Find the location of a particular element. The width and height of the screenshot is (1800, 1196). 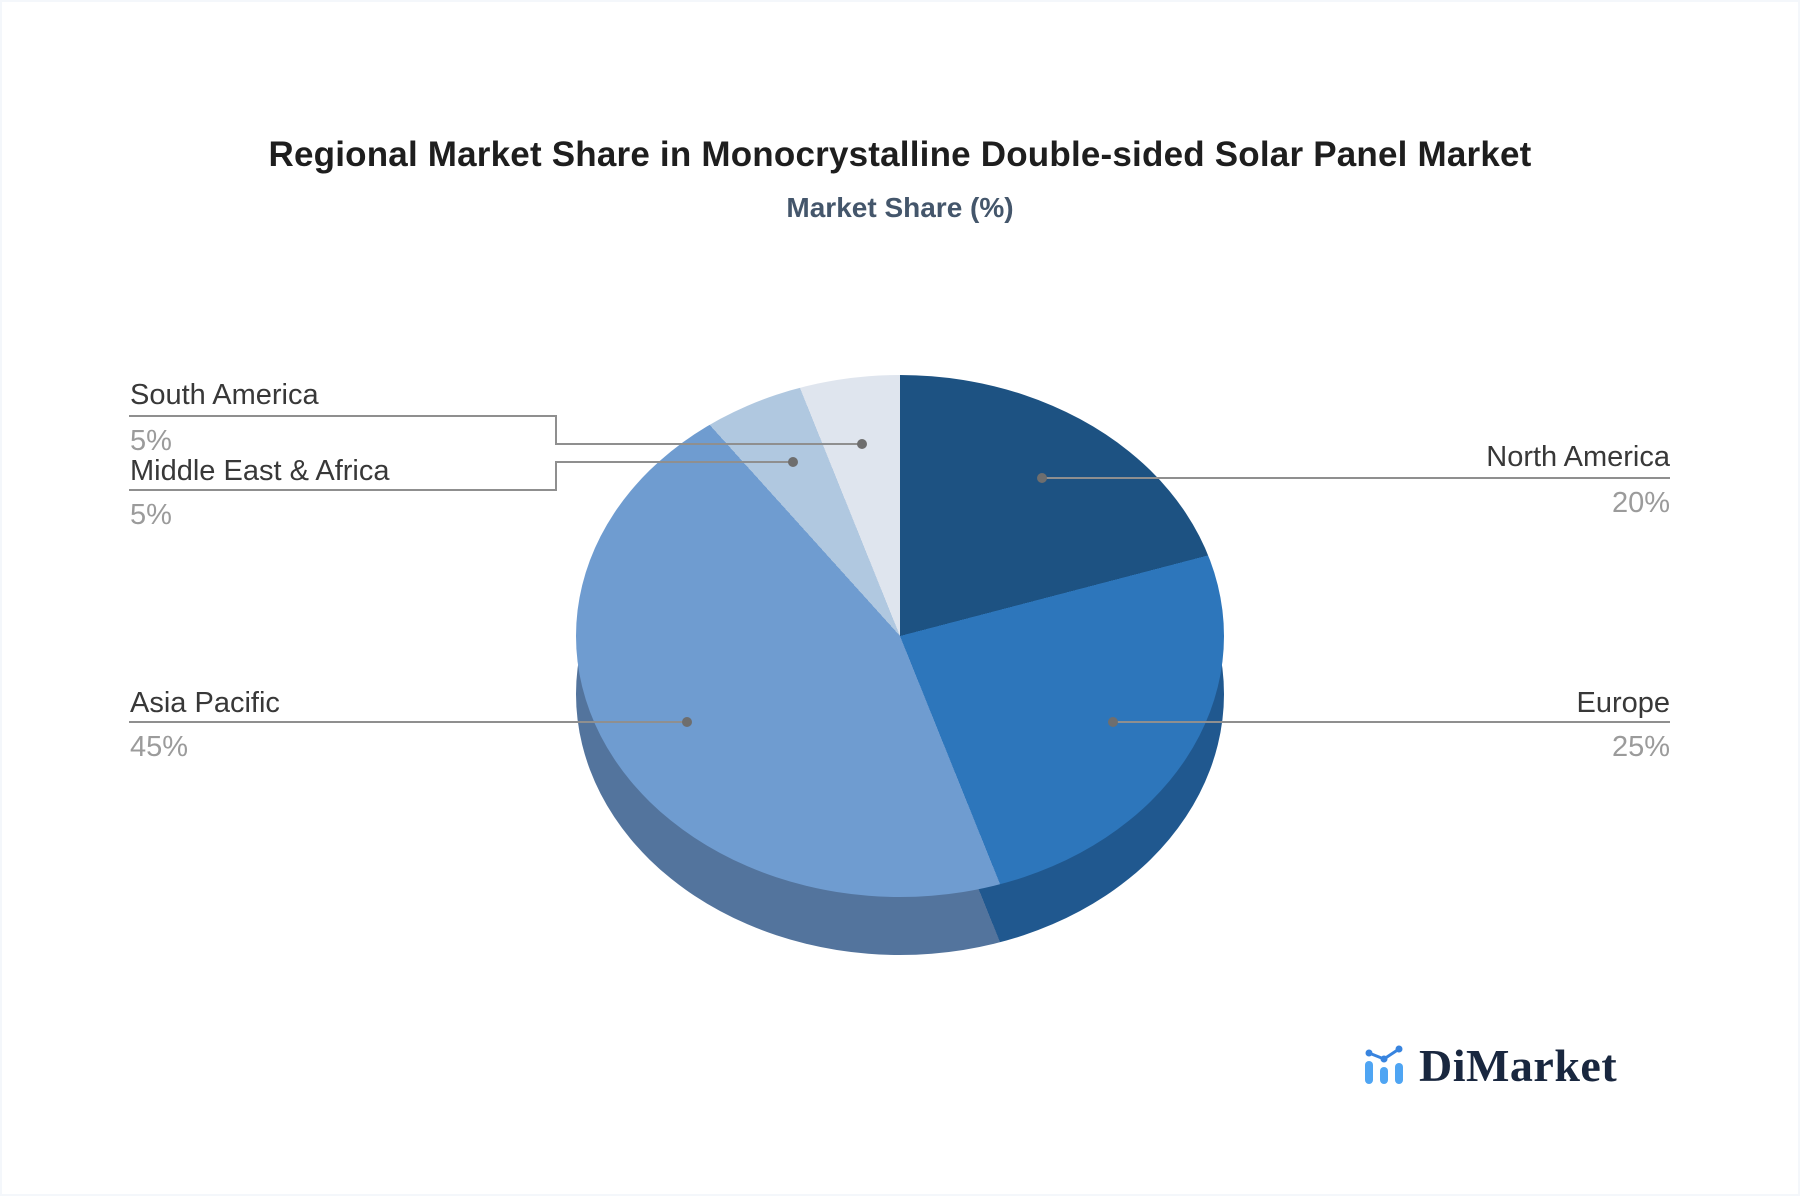

value-europe: 25% is located at coordinates (1640, 747).